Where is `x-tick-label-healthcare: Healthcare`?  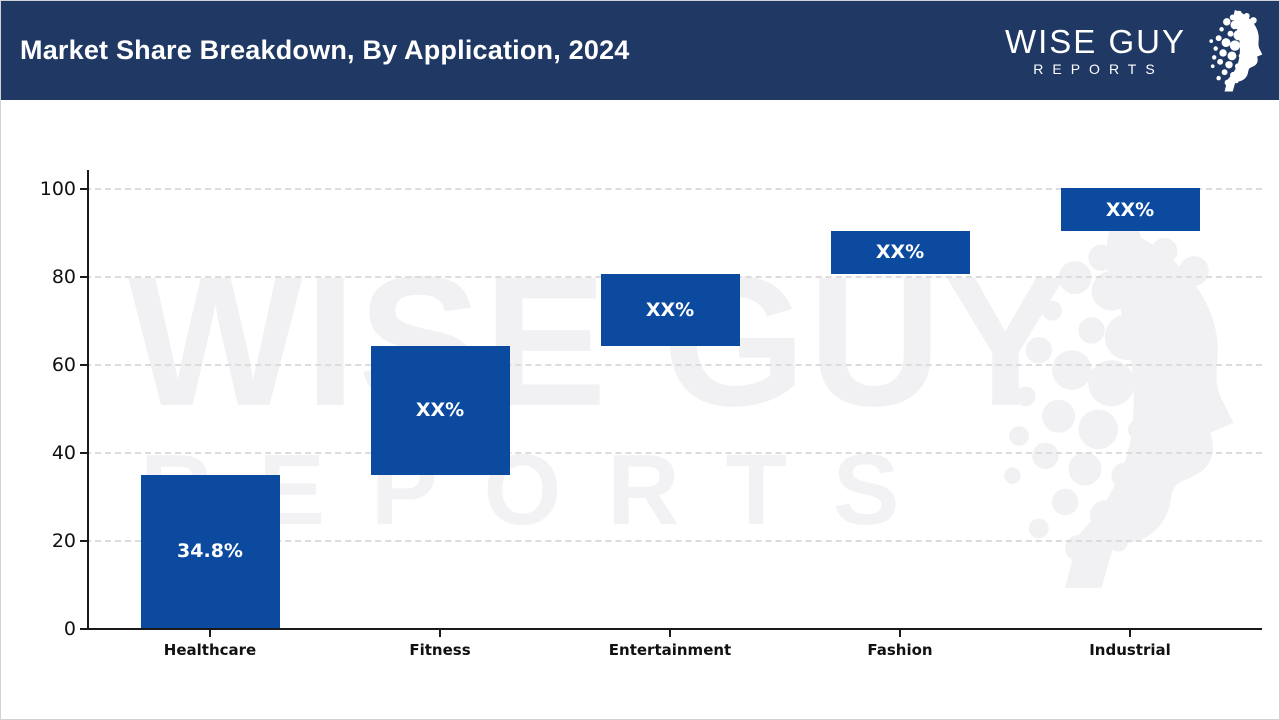
x-tick-label-healthcare: Healthcare is located at coordinates (210, 650).